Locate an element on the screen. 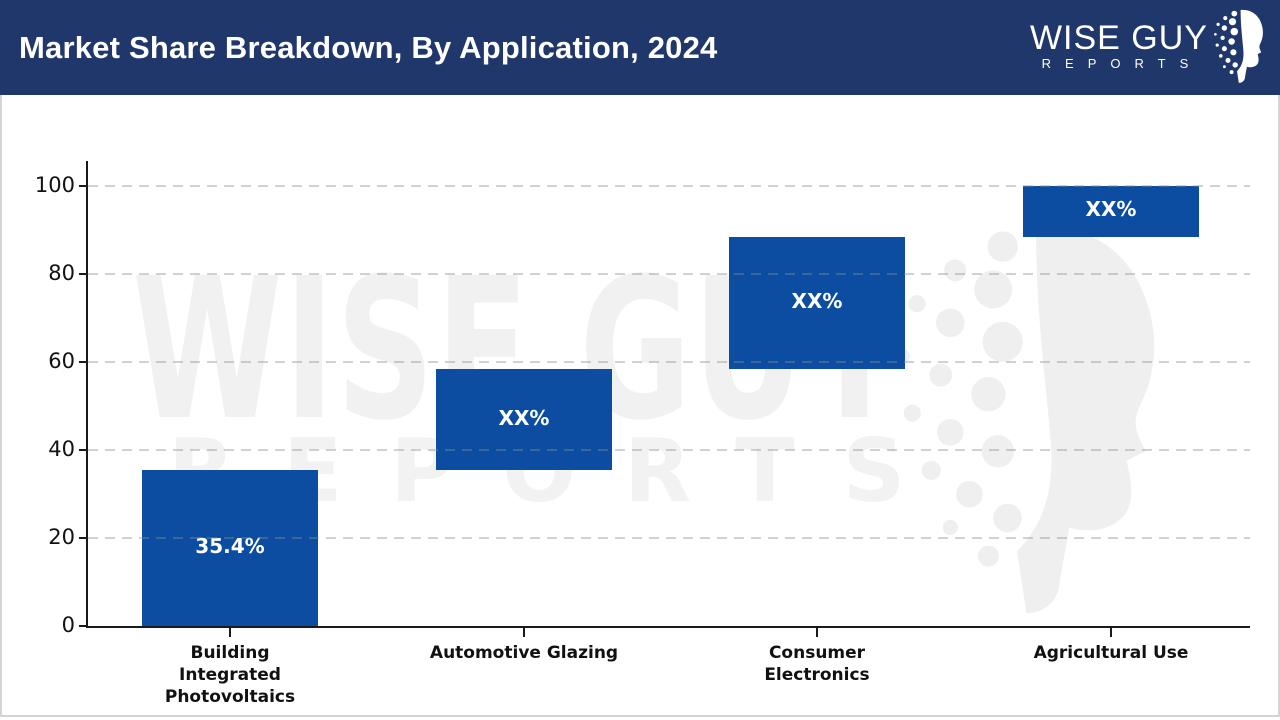 This screenshot has height=720, width=1280. category-label-line: Electronics is located at coordinates (817, 675).